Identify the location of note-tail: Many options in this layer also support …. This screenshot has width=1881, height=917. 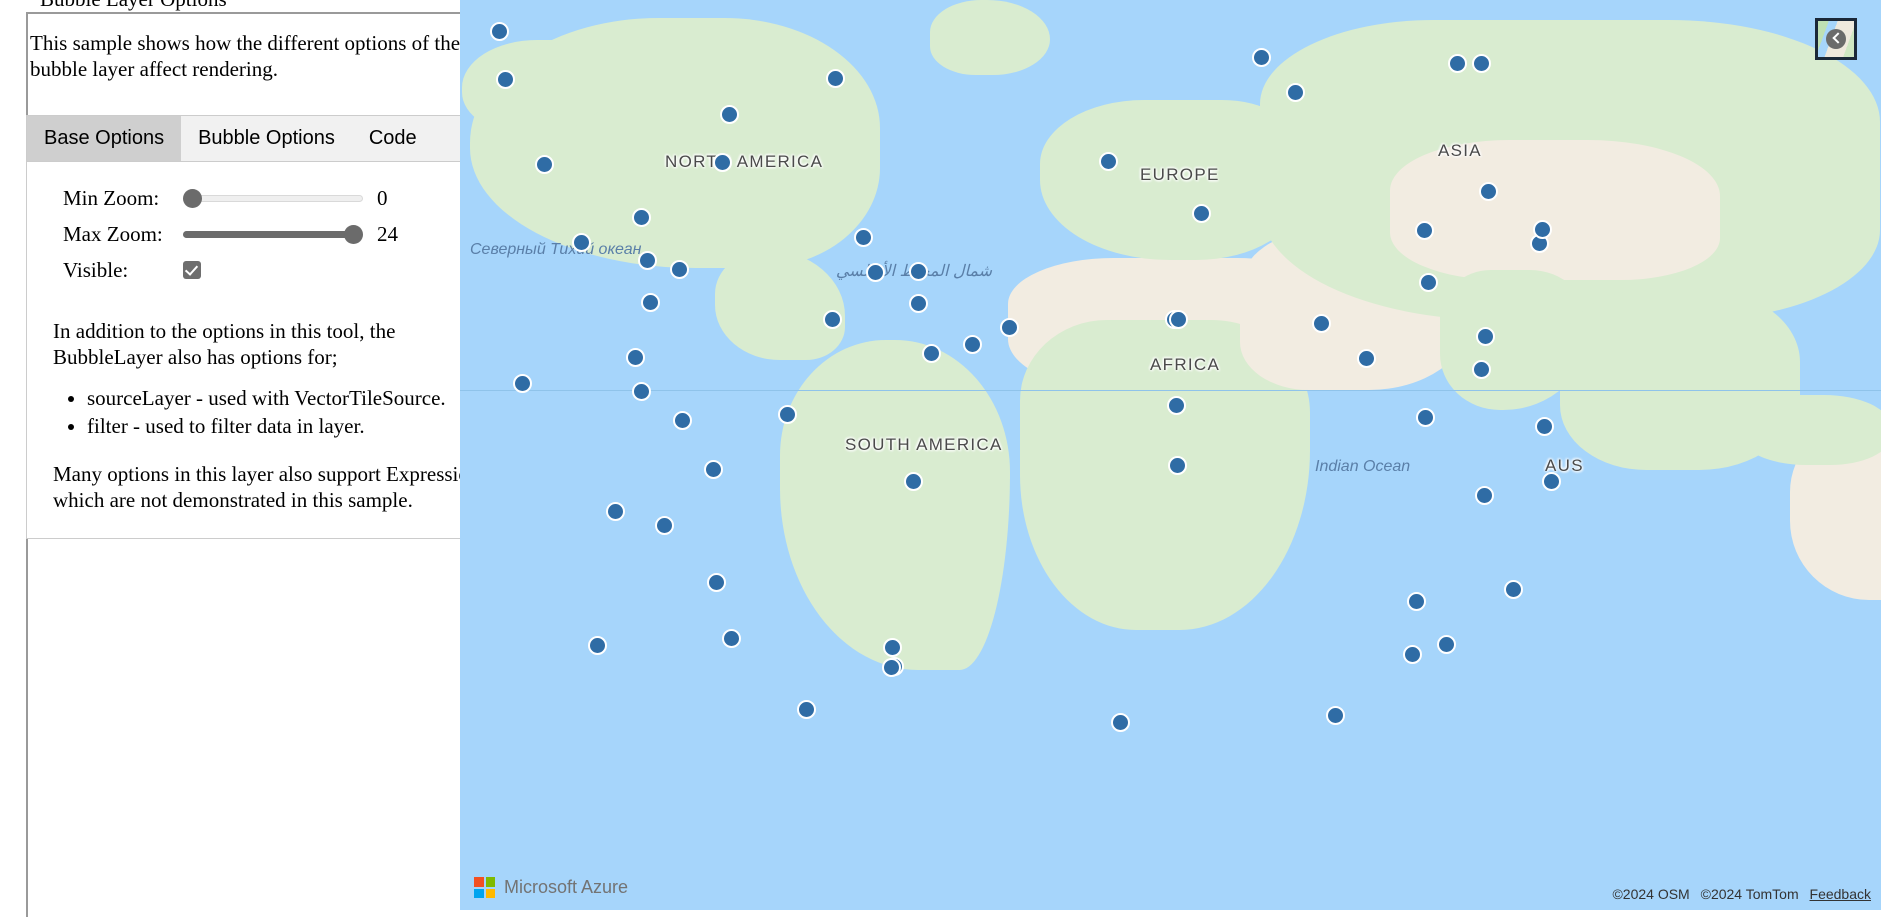
(270, 487).